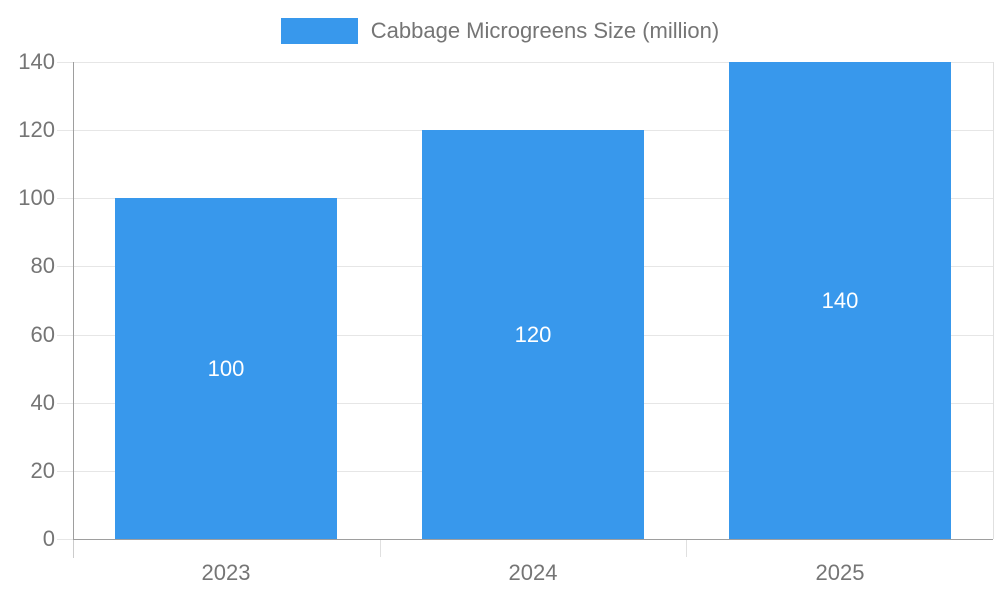 Image resolution: width=1000 pixels, height=600 pixels. What do you see at coordinates (319, 31) in the screenshot?
I see `legend-swatch` at bounding box center [319, 31].